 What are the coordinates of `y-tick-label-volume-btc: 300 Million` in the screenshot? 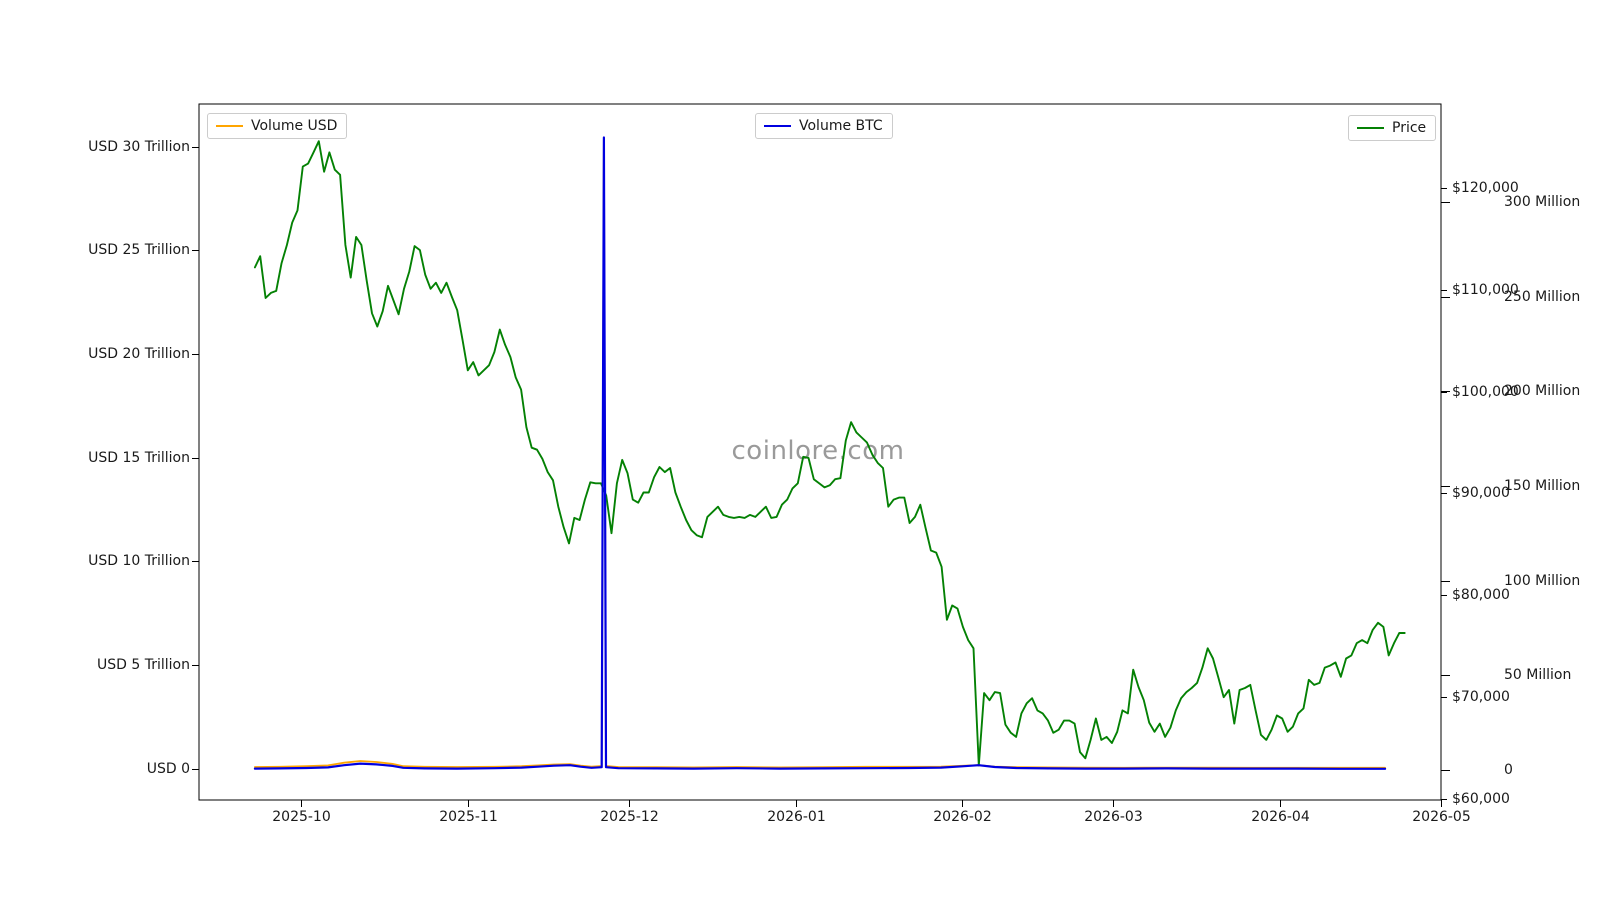 It's located at (1542, 201).